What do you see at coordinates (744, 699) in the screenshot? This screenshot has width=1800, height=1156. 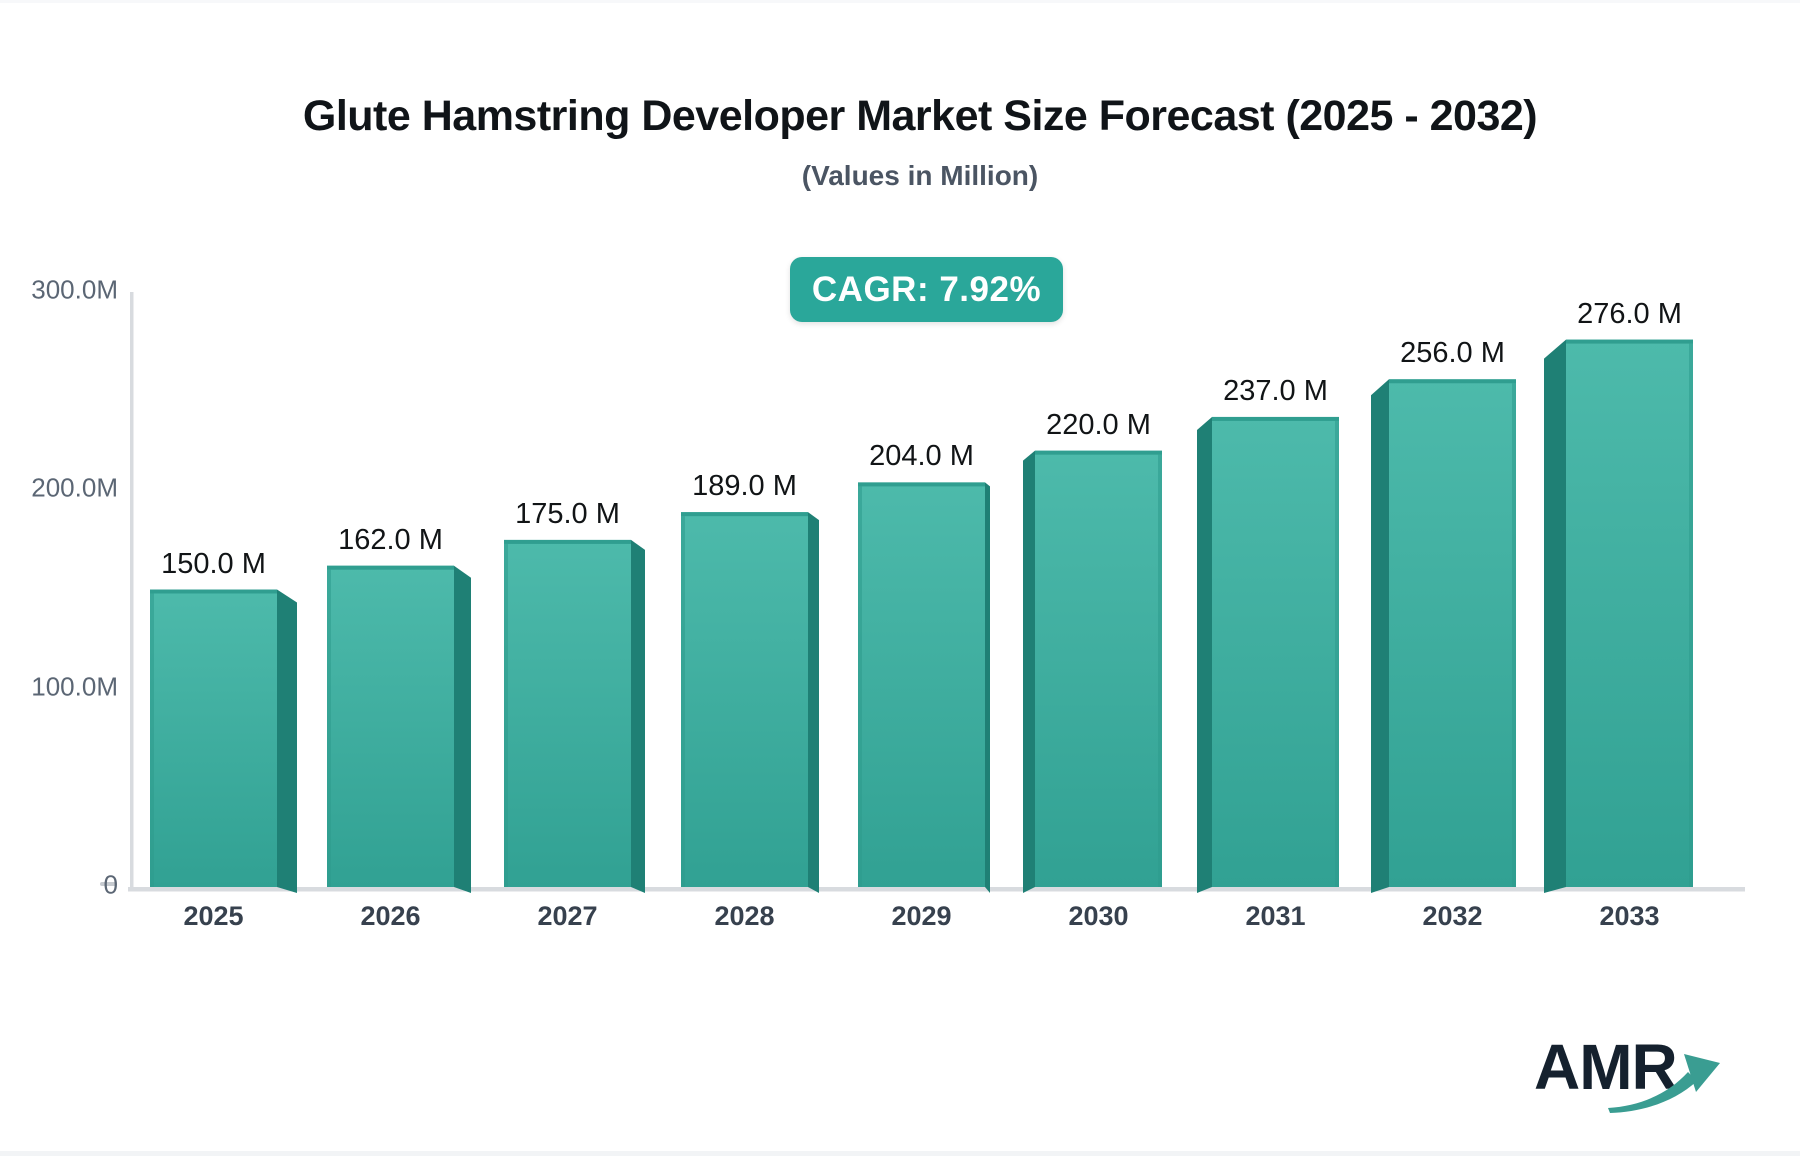 I see `bar-2028` at bounding box center [744, 699].